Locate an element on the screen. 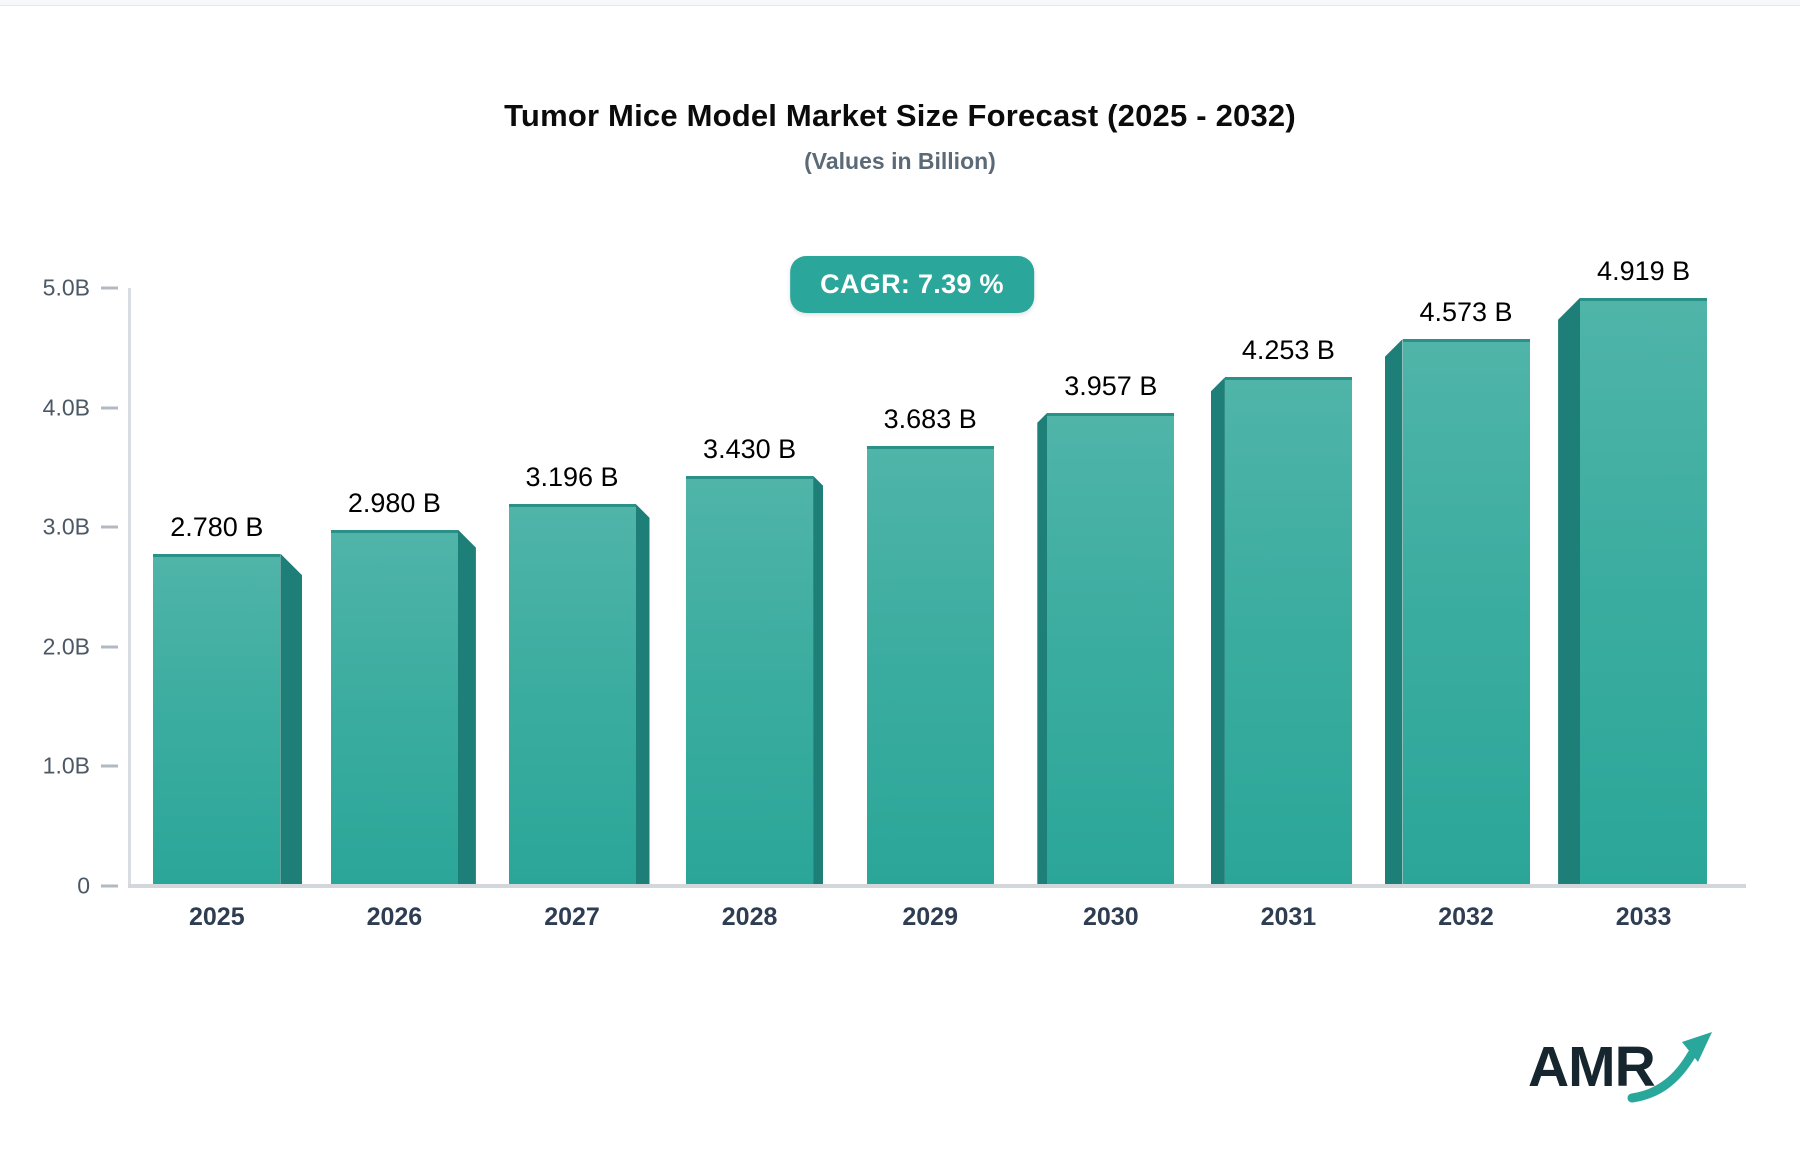 The height and width of the screenshot is (1156, 1800). cagr-badge: CAGR: 7.39 % is located at coordinates (912, 284).